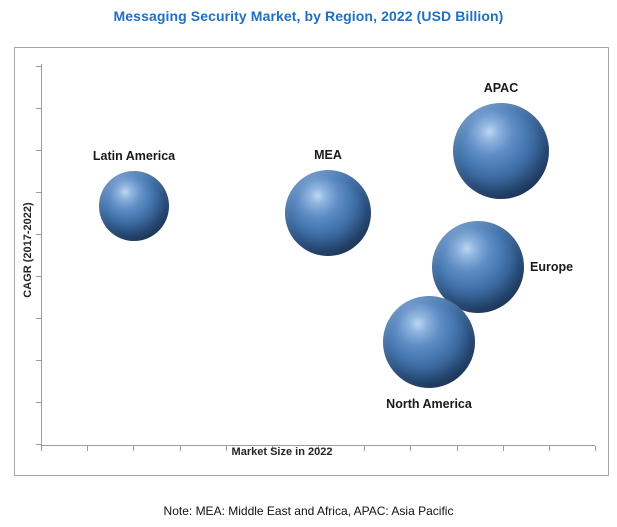 This screenshot has width=617, height=527. What do you see at coordinates (134, 156) in the screenshot?
I see `bubble-label-latin-america: Latin America` at bounding box center [134, 156].